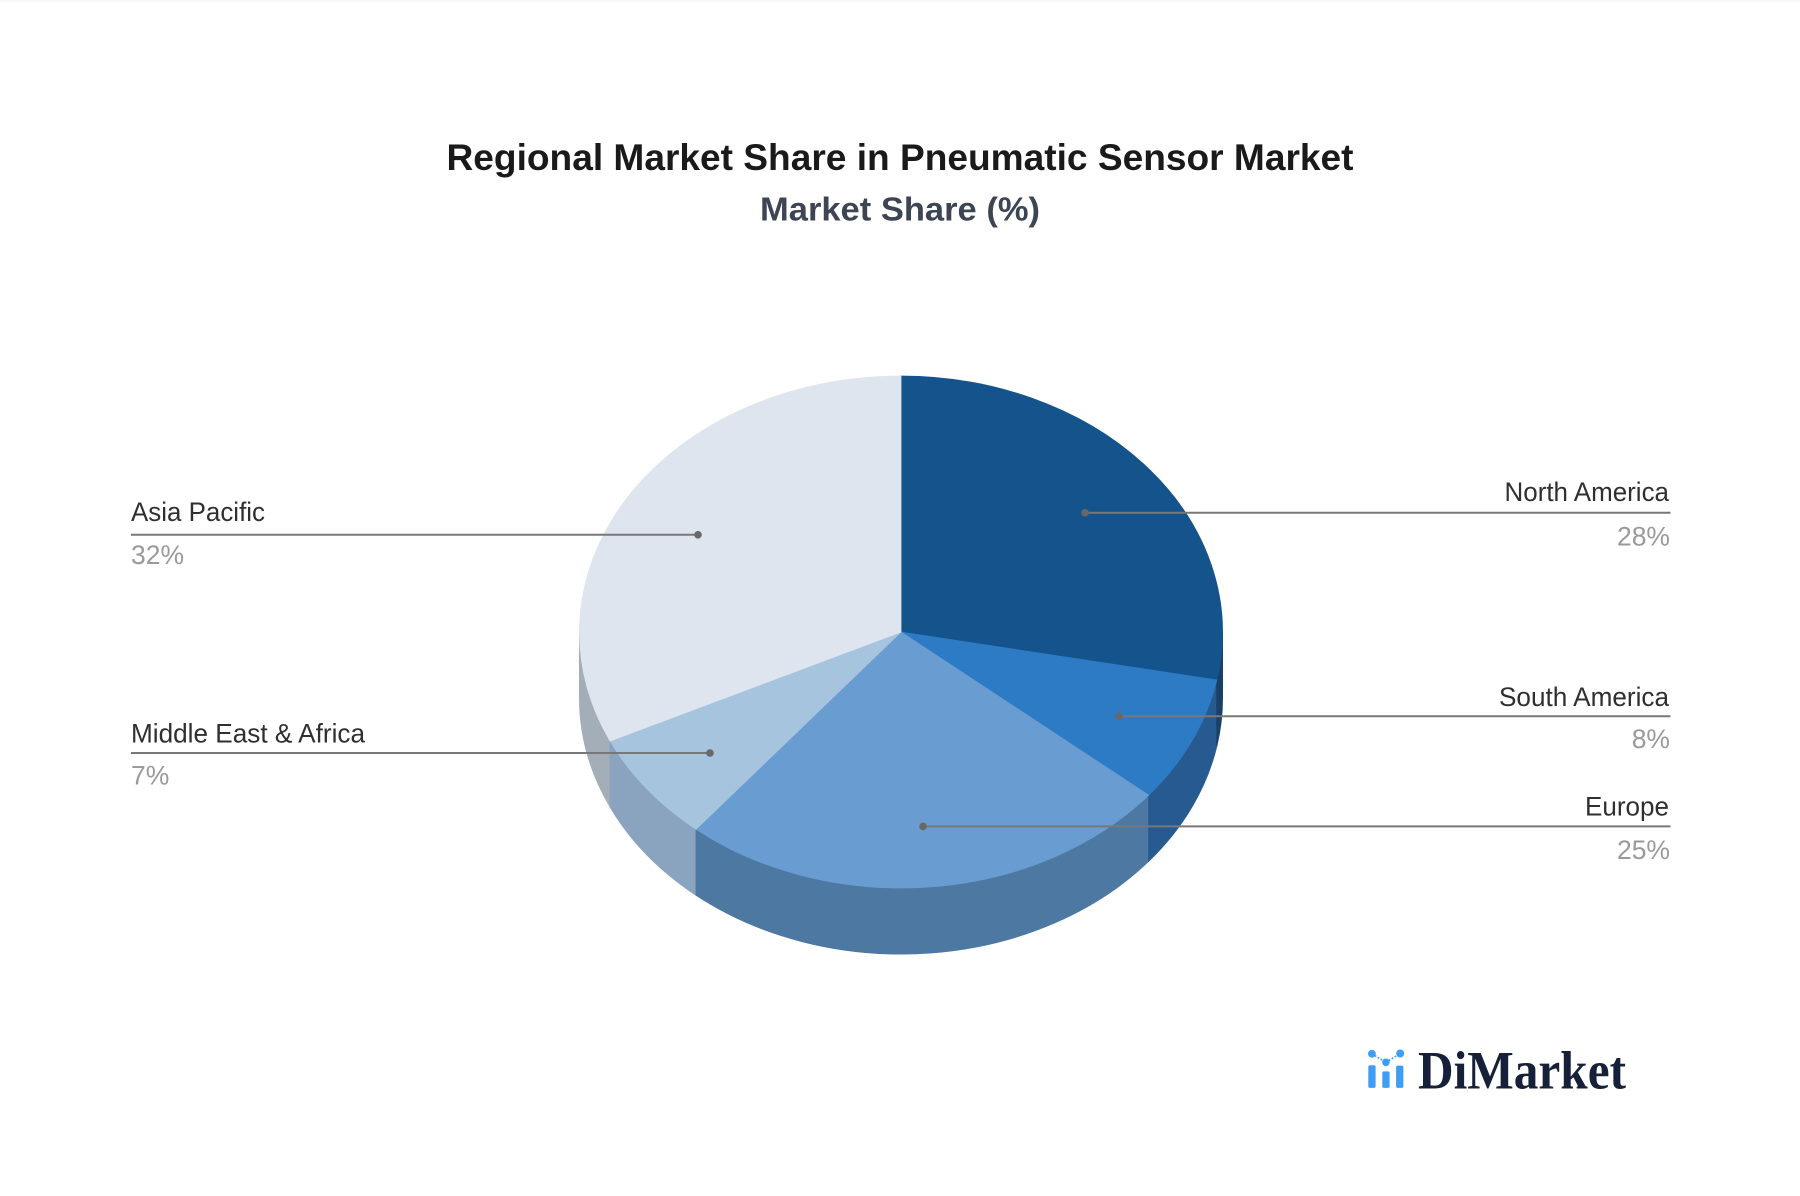  Describe the element at coordinates (1643, 850) in the screenshot. I see `svg-text: 25%` at that location.